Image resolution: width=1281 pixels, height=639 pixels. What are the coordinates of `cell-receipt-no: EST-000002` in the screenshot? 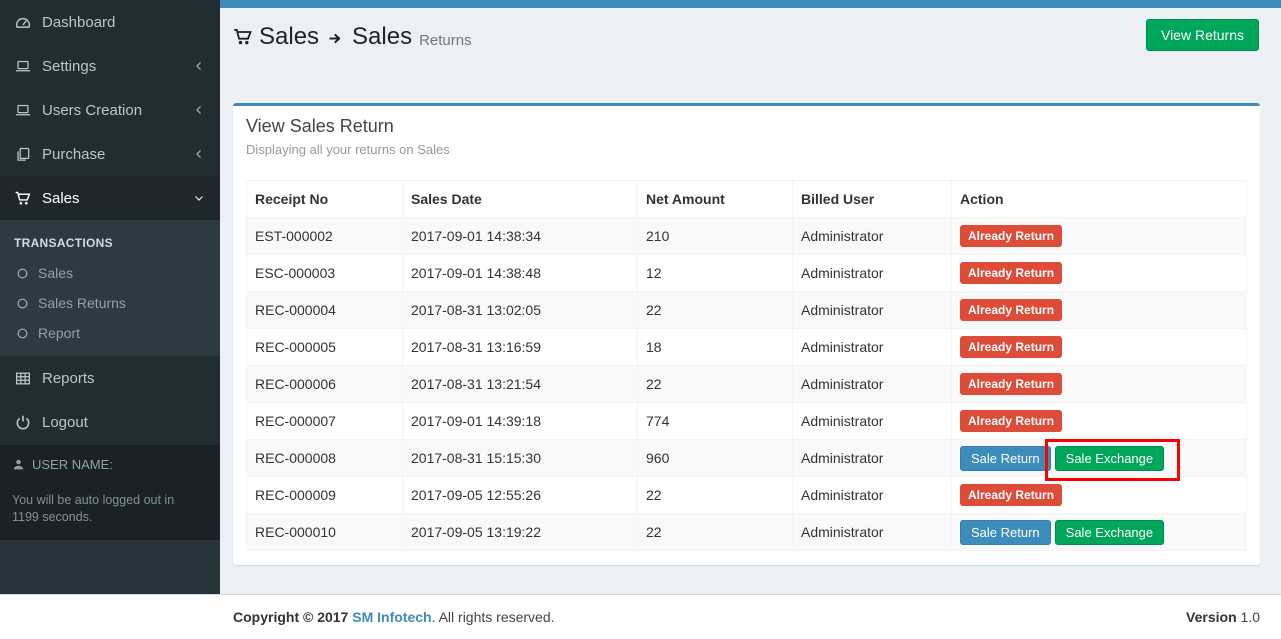 It's located at (324, 236).